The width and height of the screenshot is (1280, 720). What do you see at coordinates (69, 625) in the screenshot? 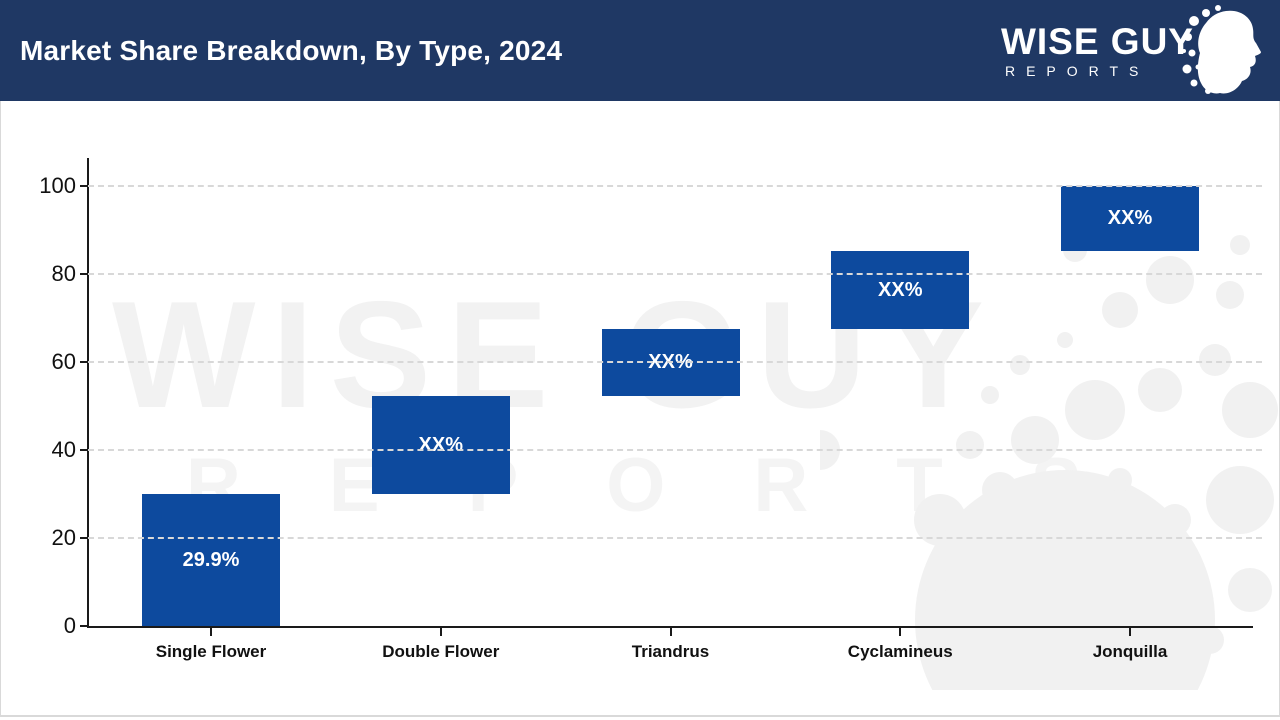
I see `y-tick-label-0: 0` at bounding box center [69, 625].